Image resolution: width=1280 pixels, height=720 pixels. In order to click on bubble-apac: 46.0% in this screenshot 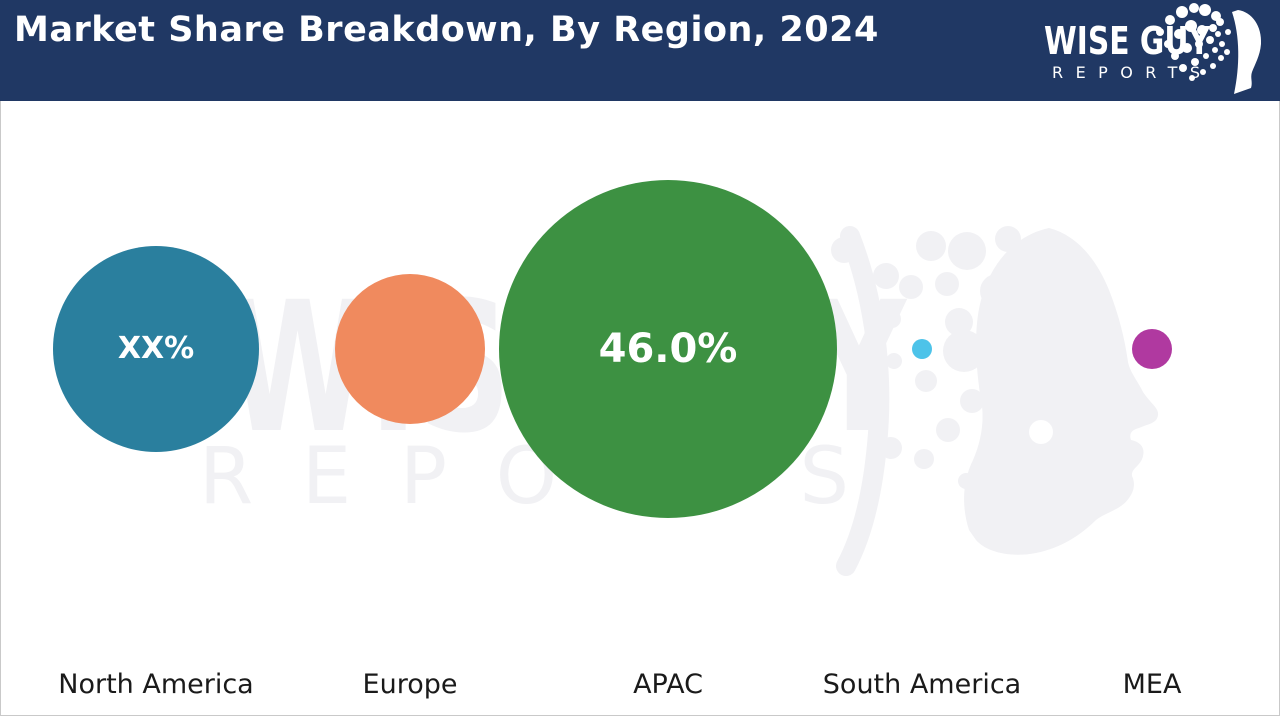, I will do `click(668, 349)`.